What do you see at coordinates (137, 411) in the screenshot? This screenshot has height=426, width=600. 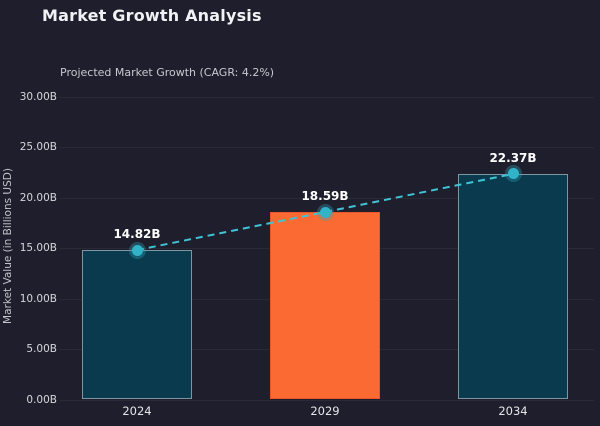 I see `x-tick-label-2024: 2024` at bounding box center [137, 411].